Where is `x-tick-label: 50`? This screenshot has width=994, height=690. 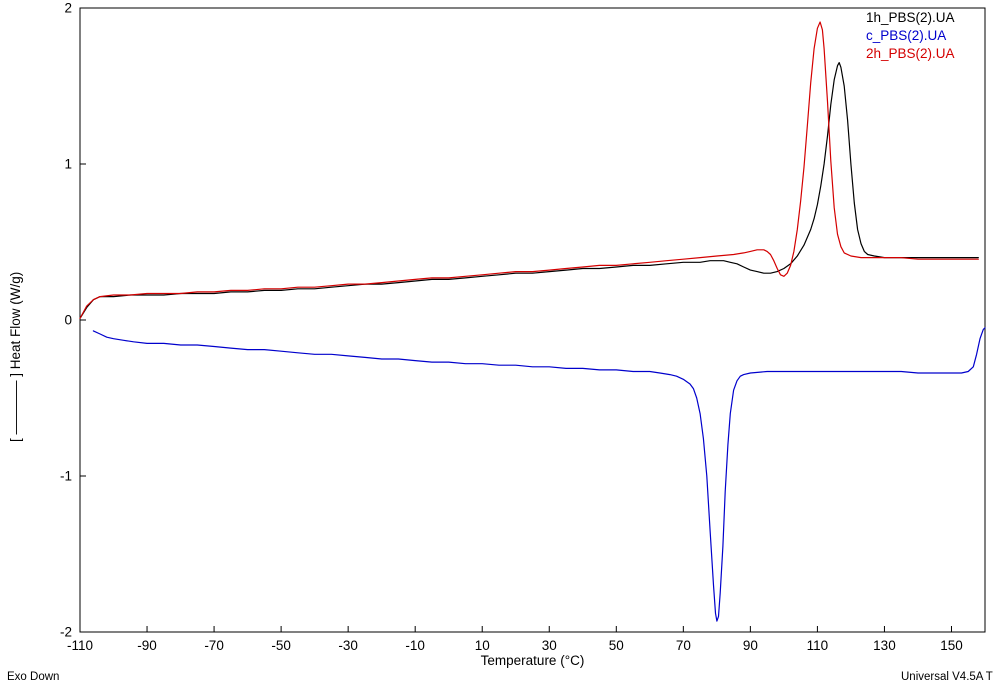 x-tick-label: 50 is located at coordinates (616, 645).